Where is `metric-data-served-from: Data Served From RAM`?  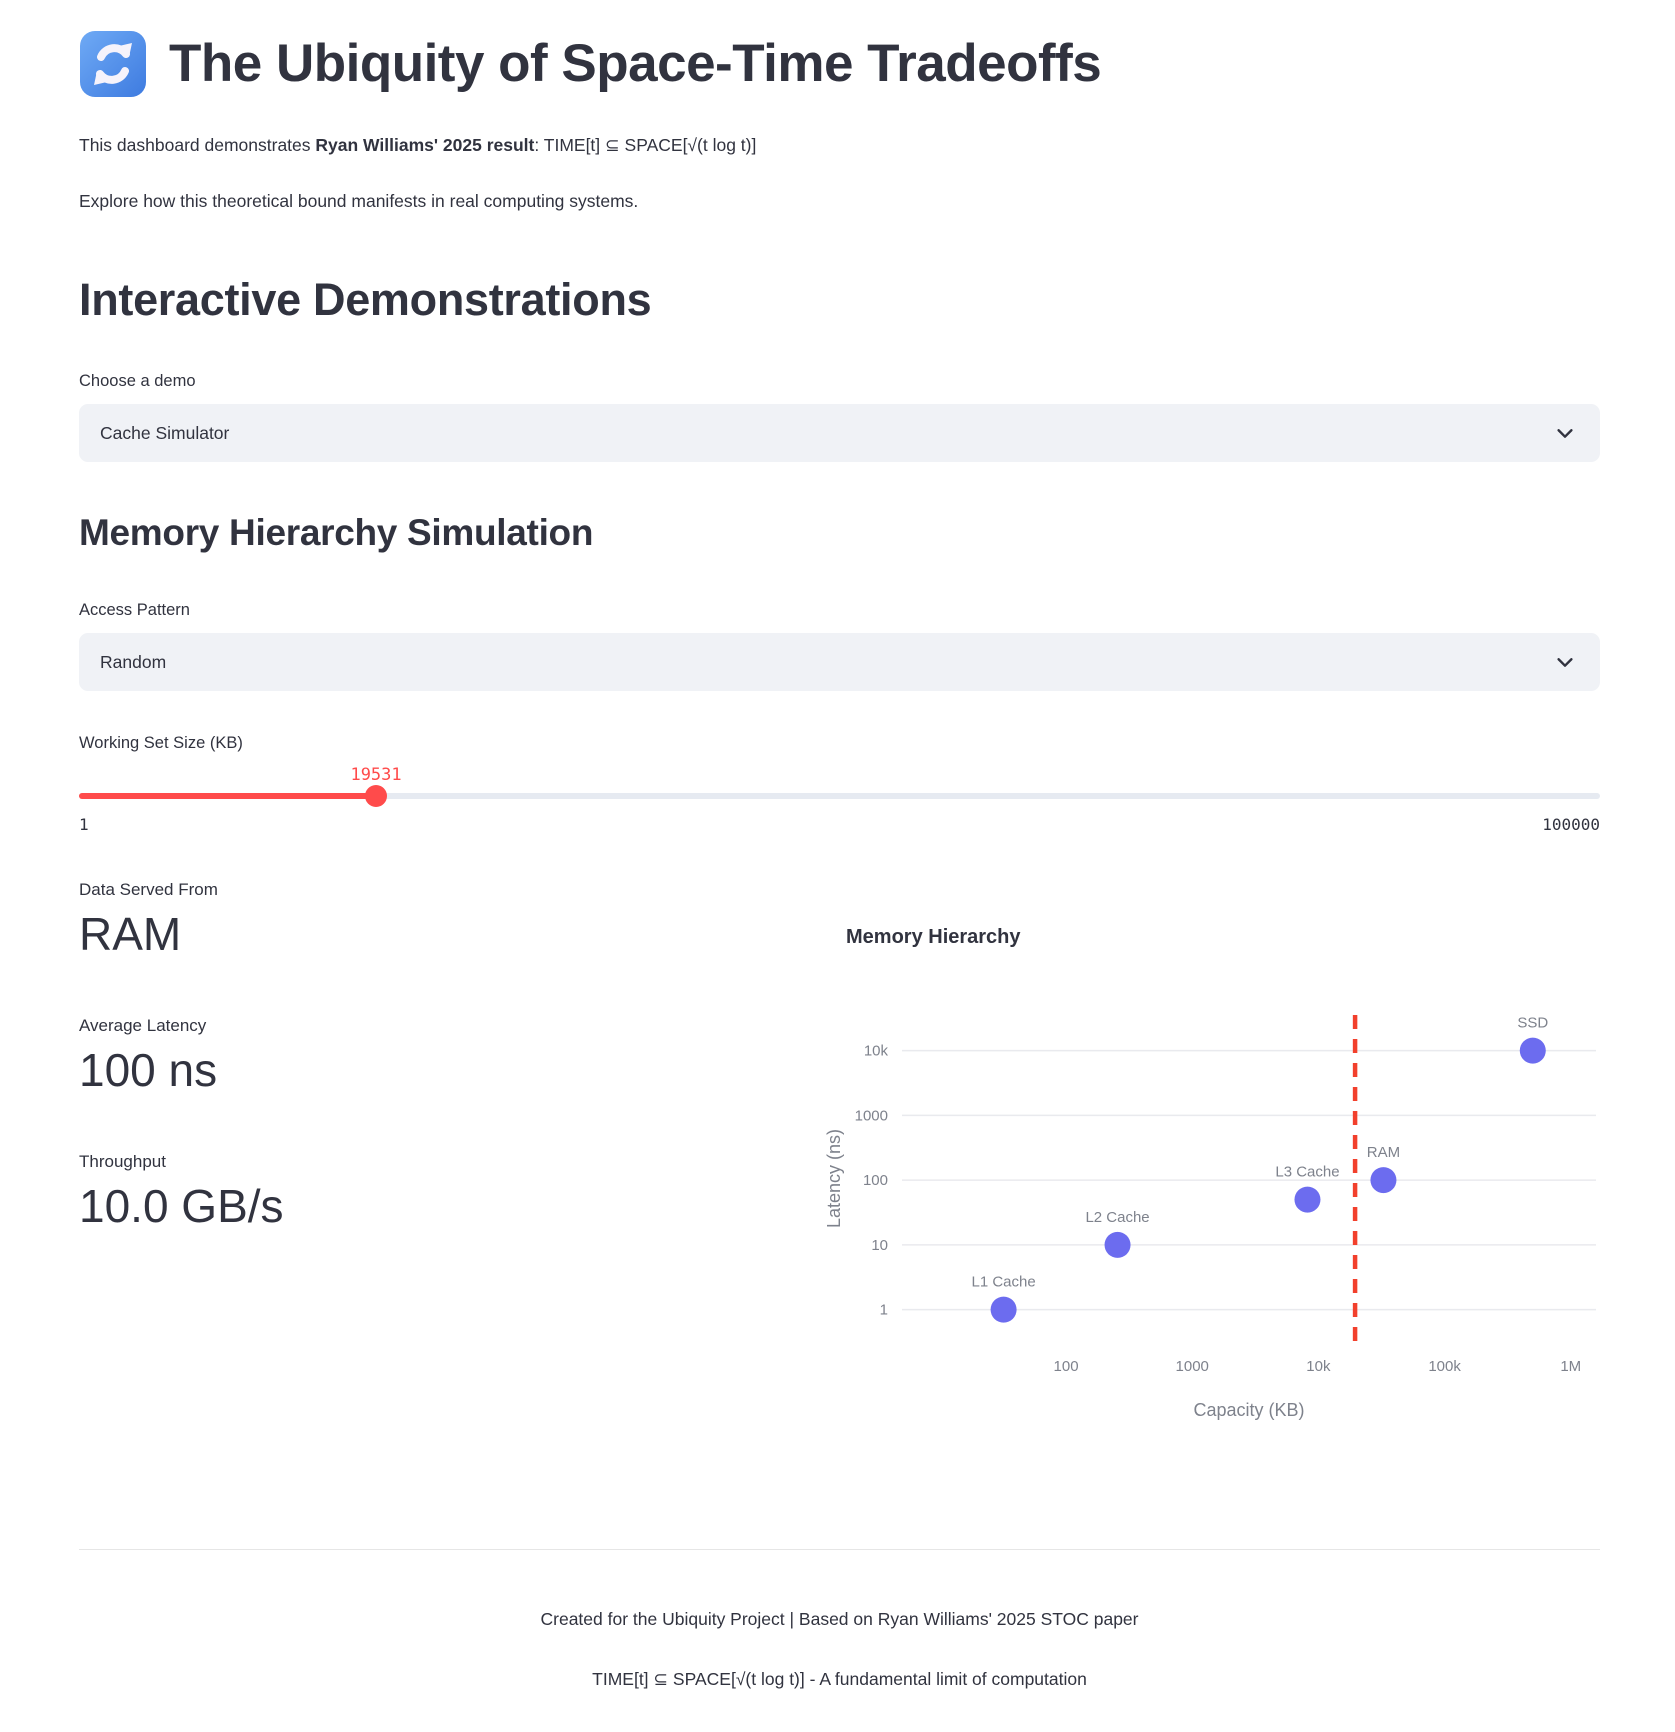
metric-data-served-from: Data Served From RAM is located at coordinates (451, 921).